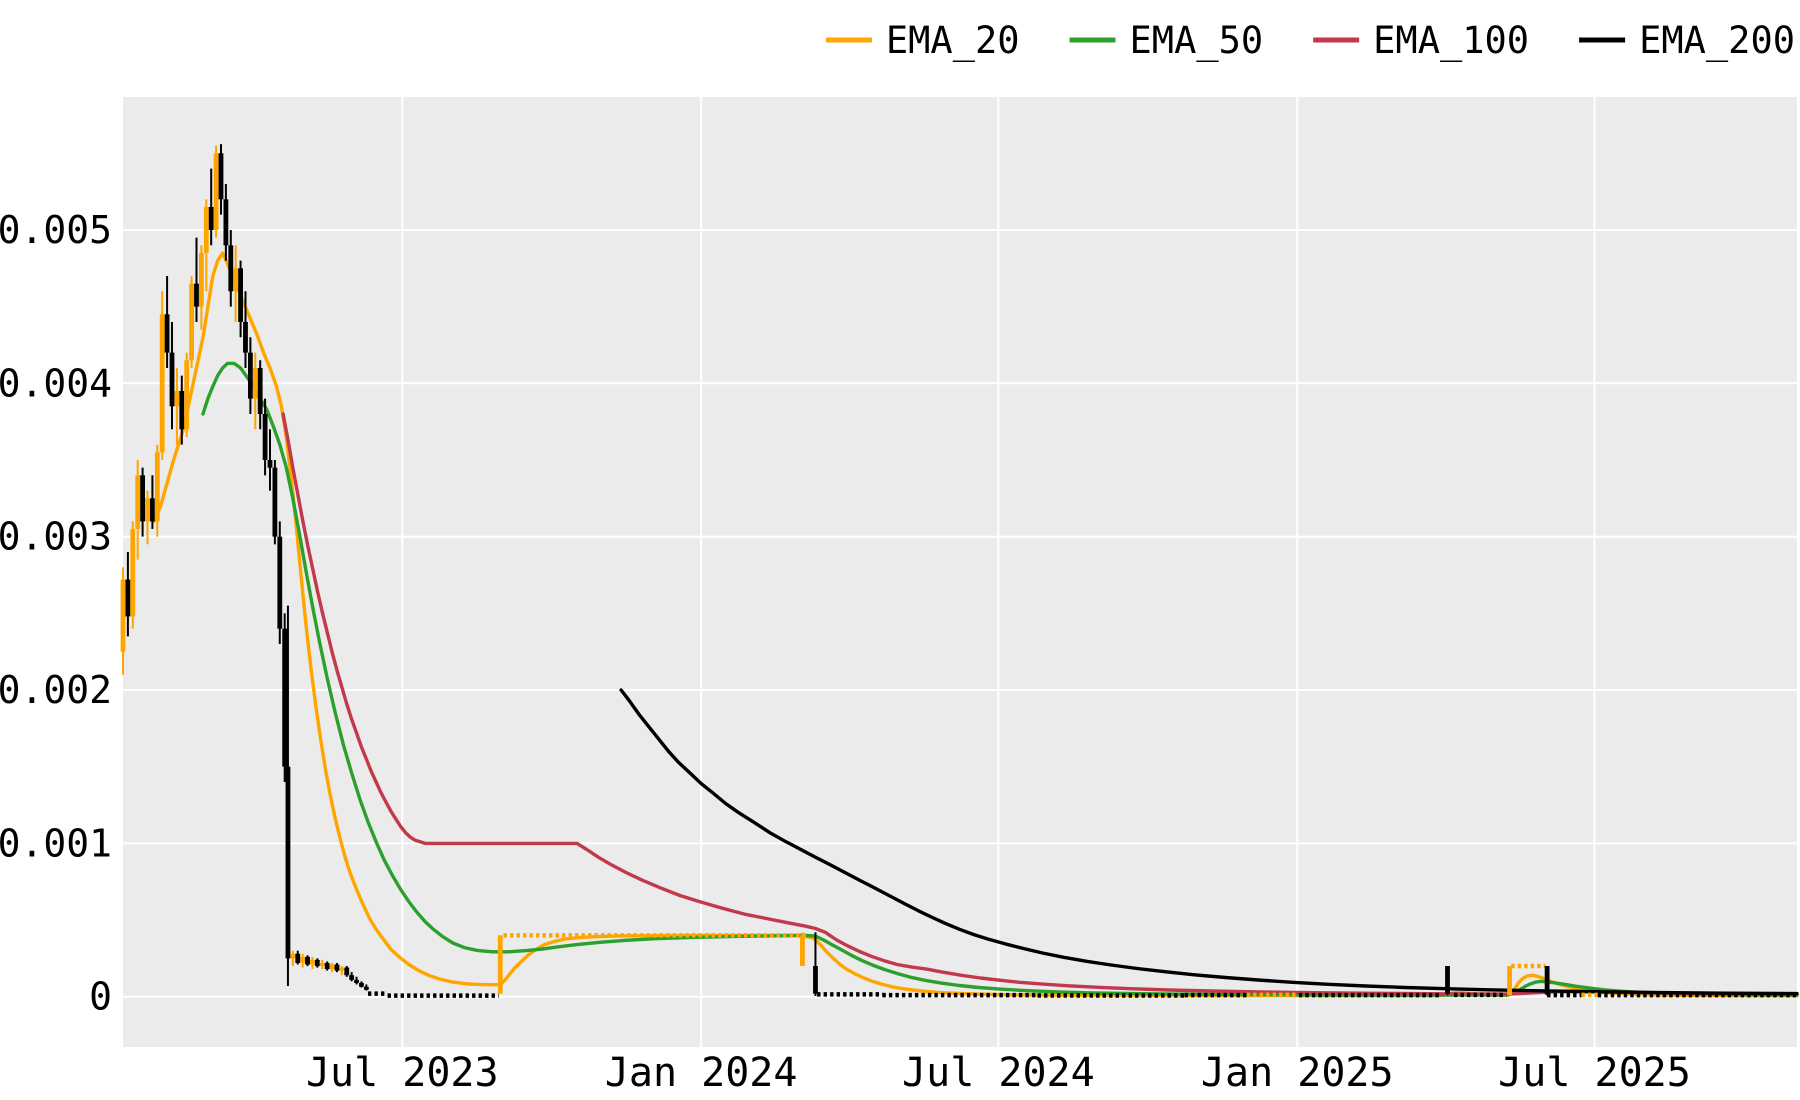 The image size is (1800, 1100). I want to click on y-tick-label: 0.005, so click(56, 230).